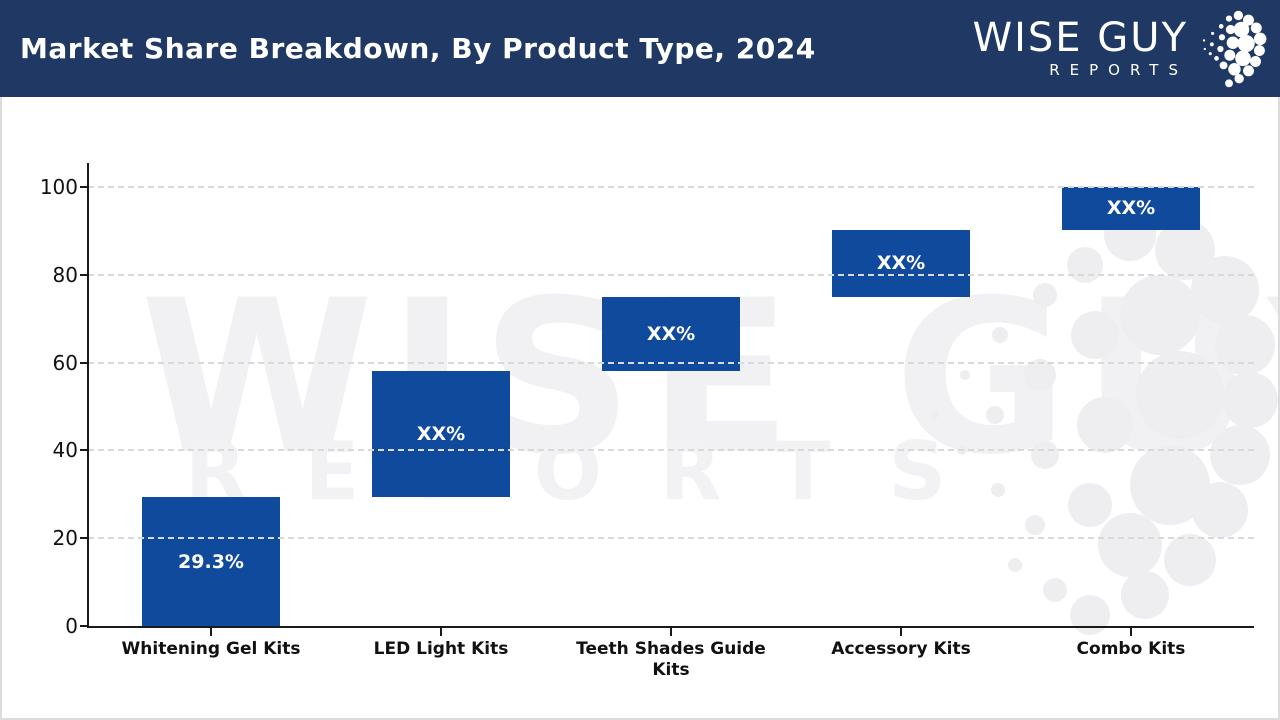 This screenshot has width=1280, height=720. I want to click on logo-head-dots-icon, so click(1234, 48).